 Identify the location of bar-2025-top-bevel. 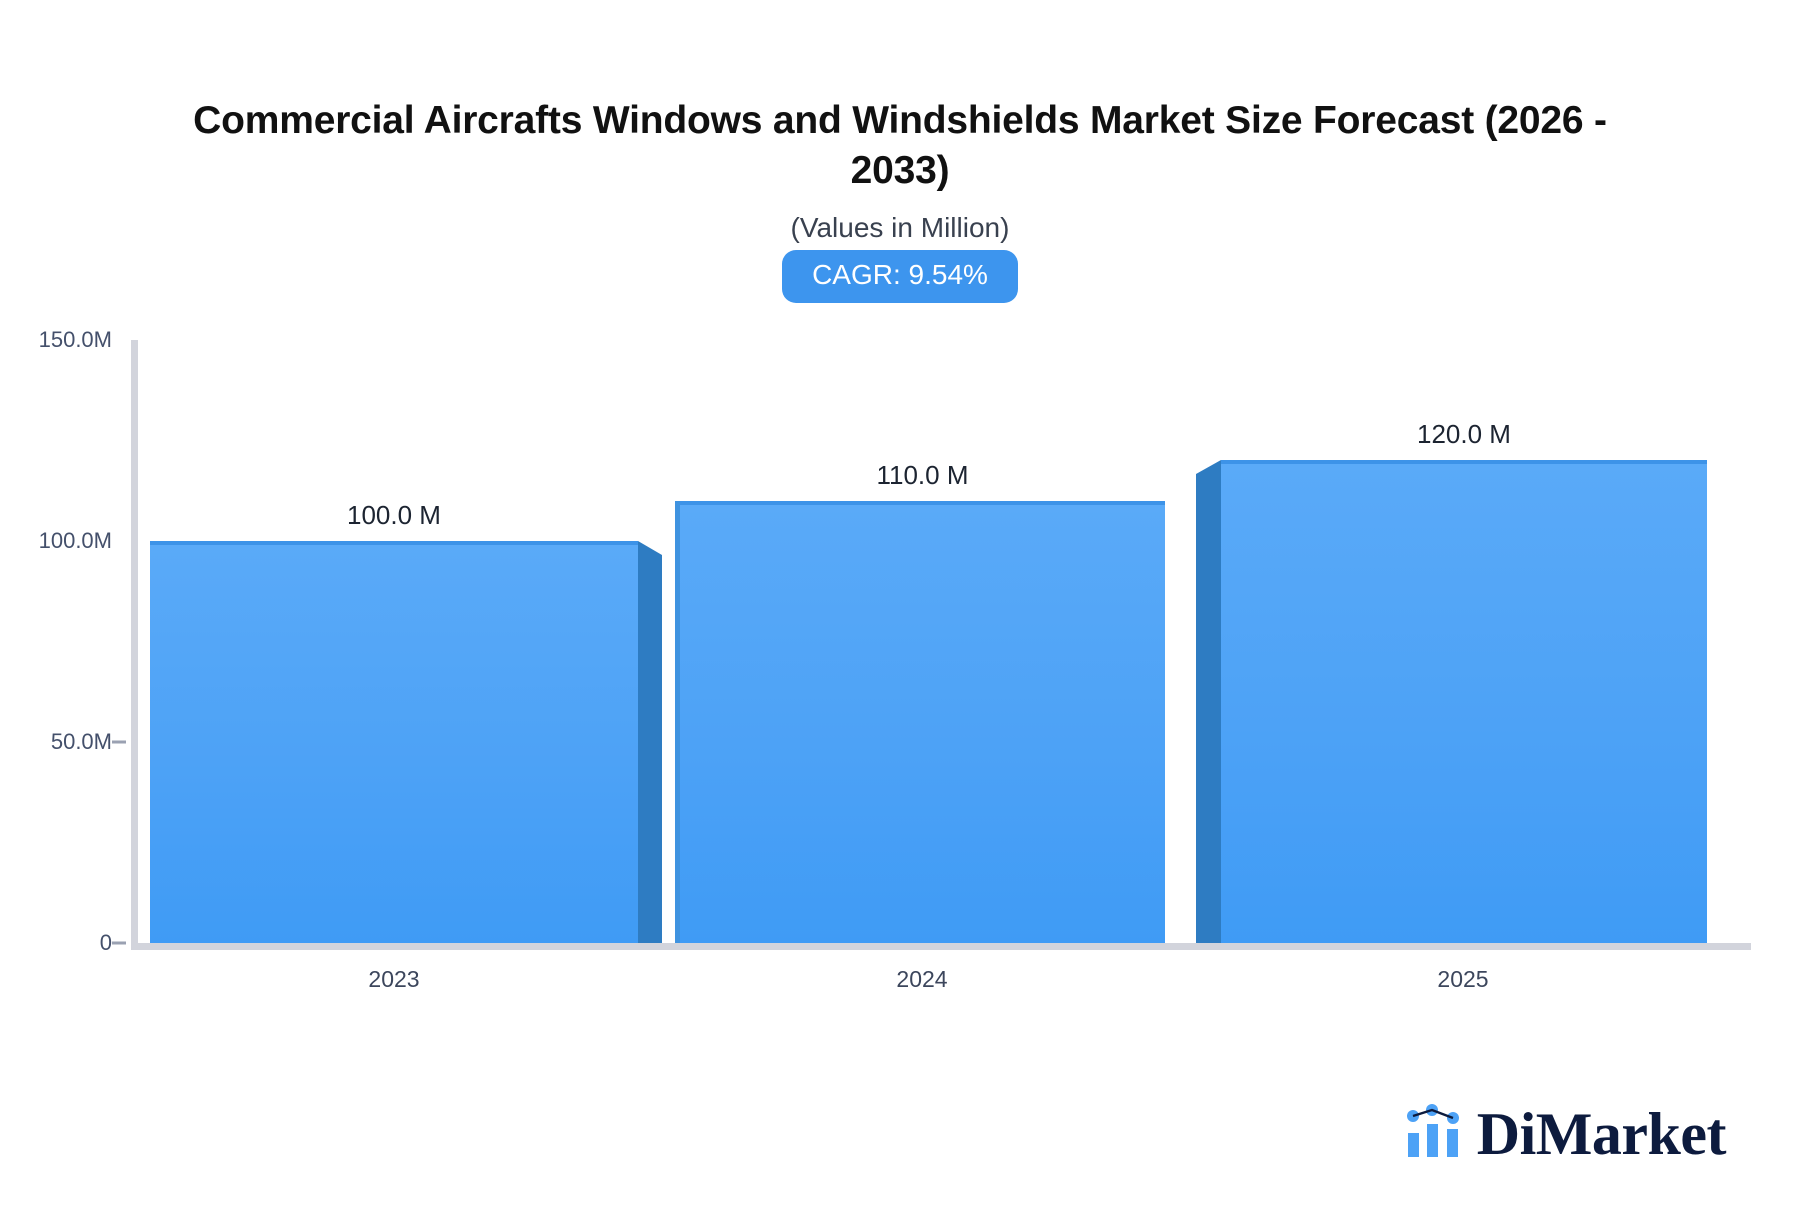
(1208, 467).